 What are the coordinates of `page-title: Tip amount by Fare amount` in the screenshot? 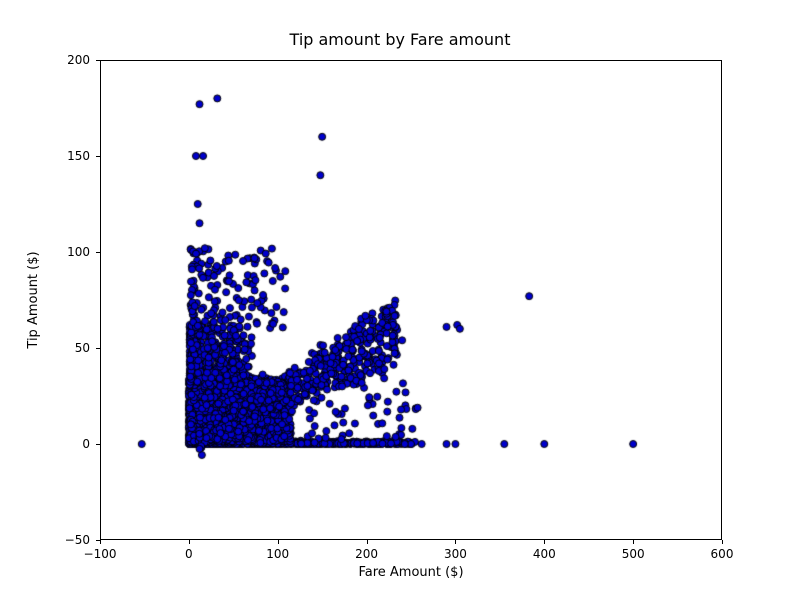 It's located at (400, 39).